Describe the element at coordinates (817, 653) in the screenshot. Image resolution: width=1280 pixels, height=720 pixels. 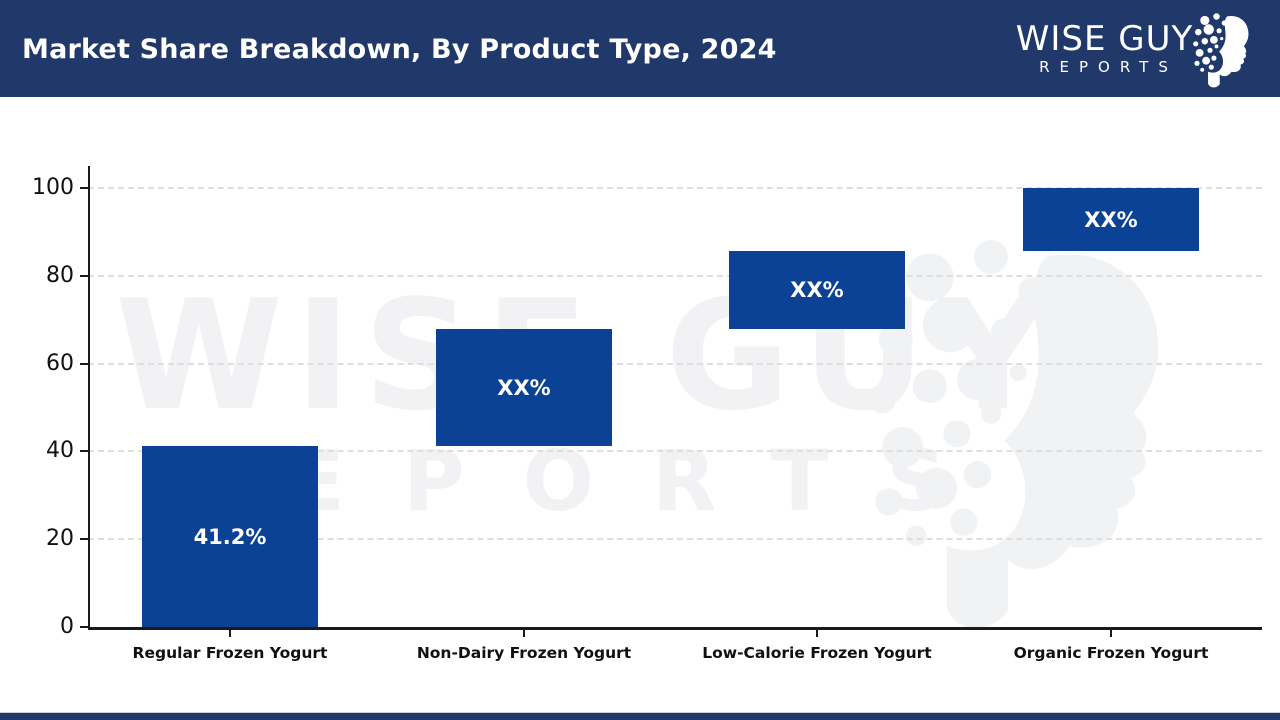
I see `x-category-label: Low-Calorie Frozen Yogurt` at that location.